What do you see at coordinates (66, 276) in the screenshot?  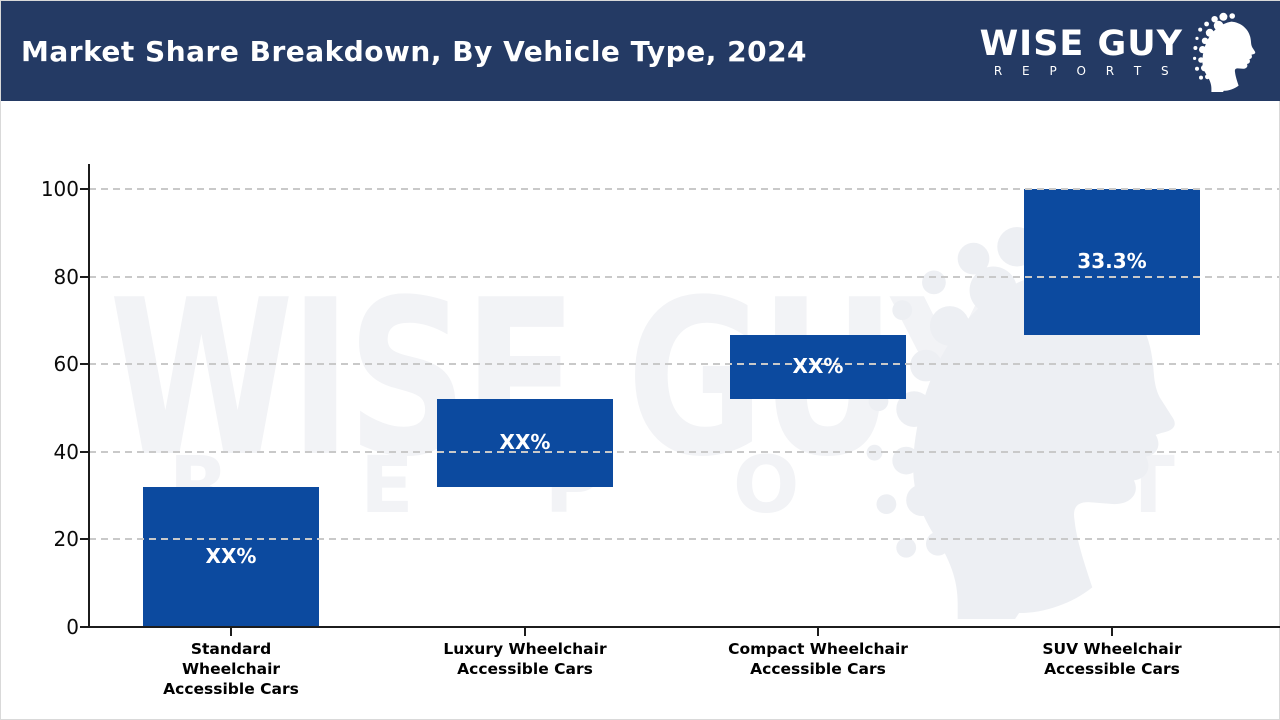 I see `y-tick-label: 80` at bounding box center [66, 276].